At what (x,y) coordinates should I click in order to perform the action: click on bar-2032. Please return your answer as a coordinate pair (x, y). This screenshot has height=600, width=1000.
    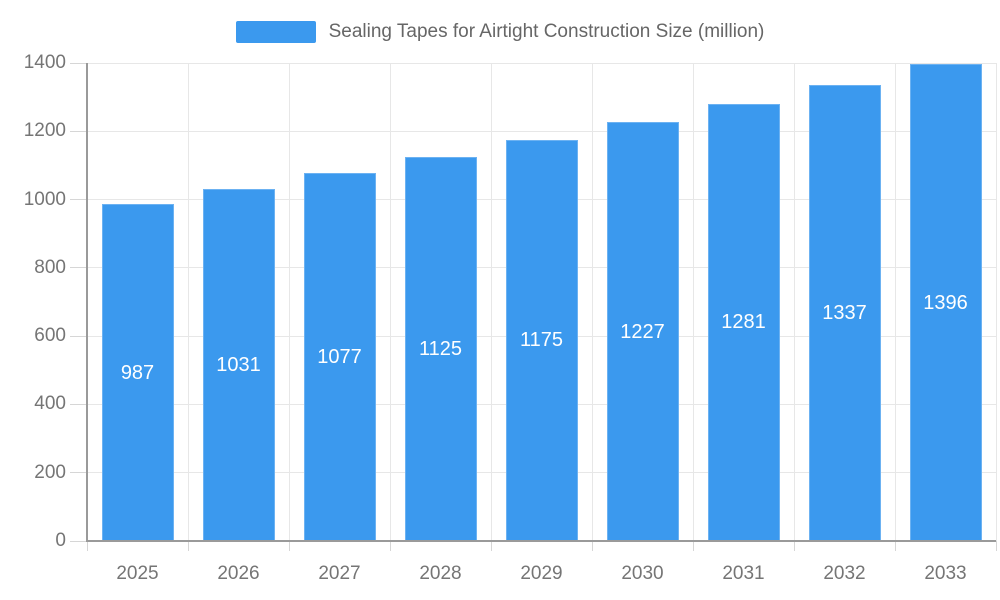
    Looking at the image, I should click on (844, 312).